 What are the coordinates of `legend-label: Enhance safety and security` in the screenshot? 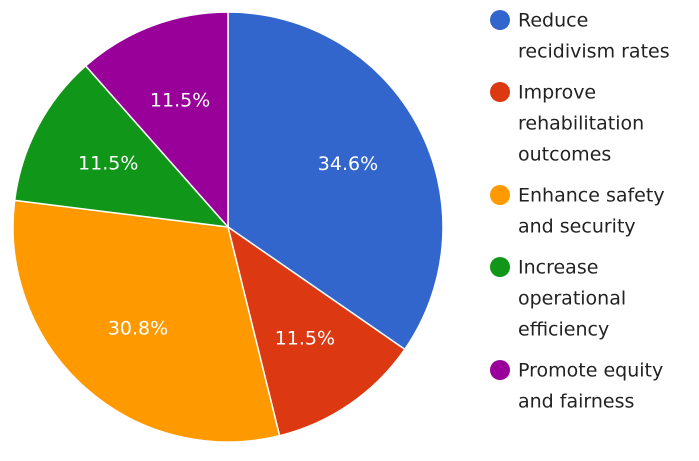 It's located at (591, 211).